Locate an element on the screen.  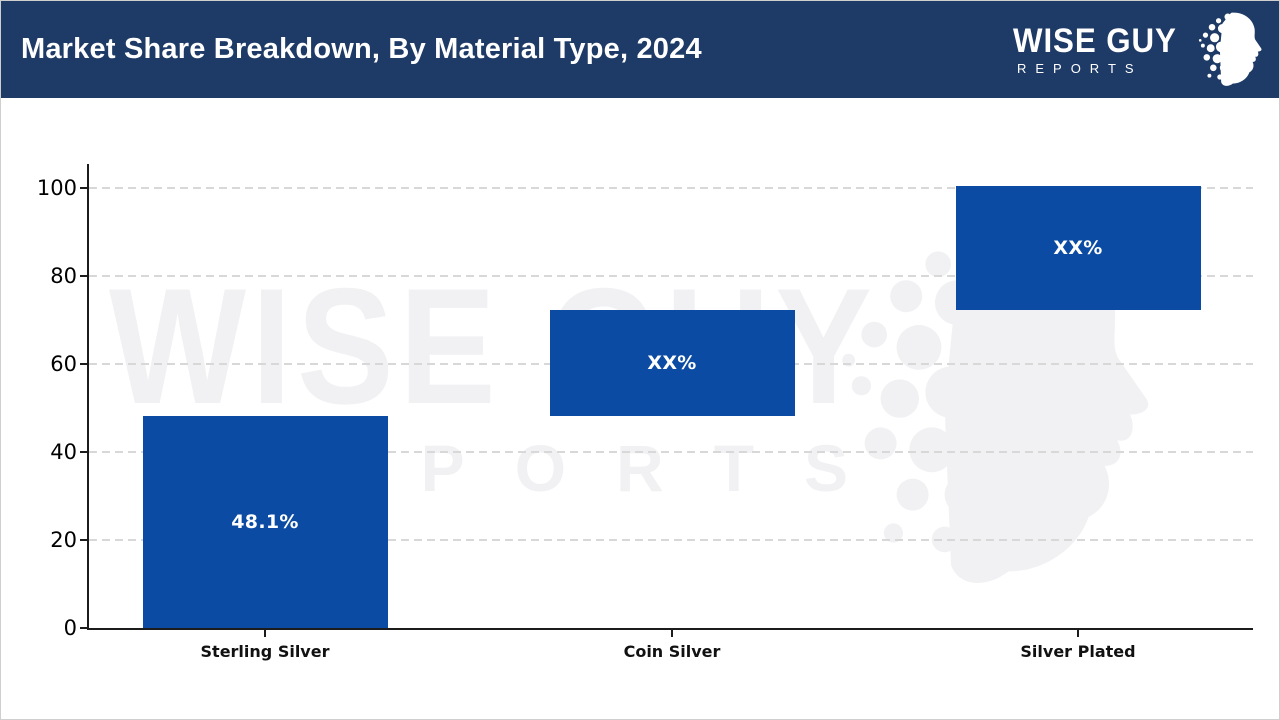
x-axis-spine is located at coordinates (670, 629).